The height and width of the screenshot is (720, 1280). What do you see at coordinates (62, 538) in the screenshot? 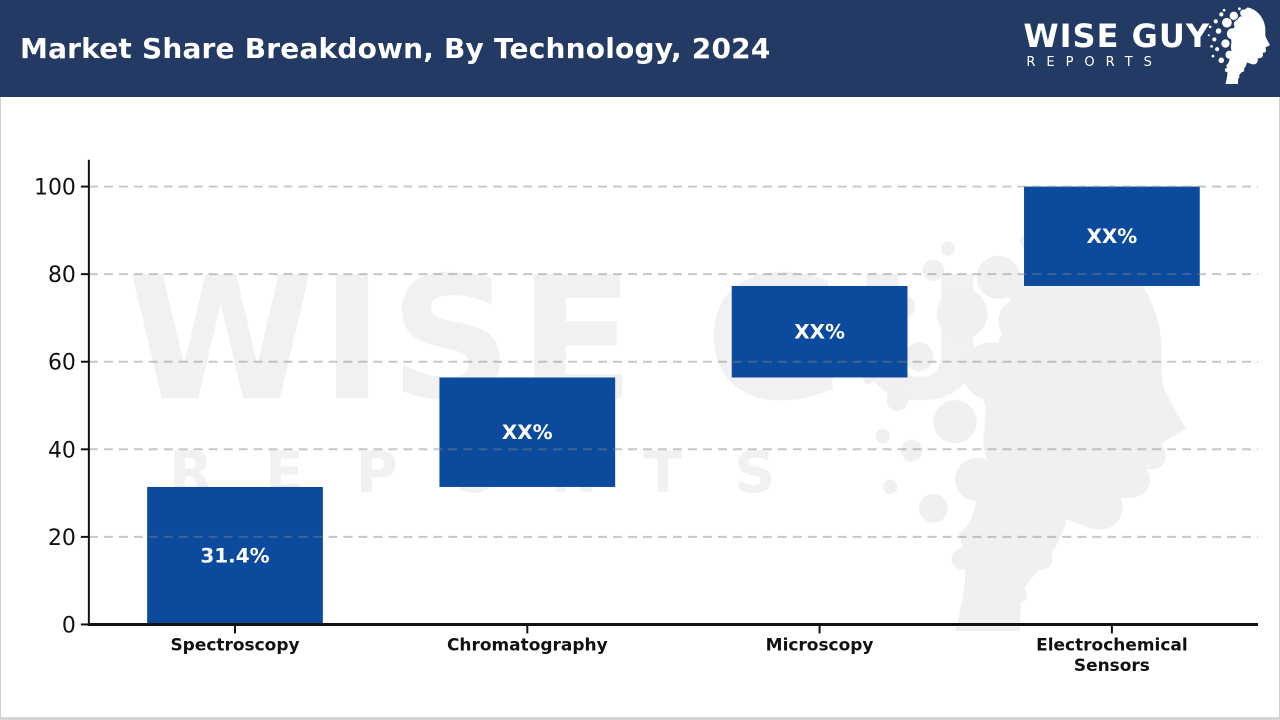
I see `y-tick-label: 20` at bounding box center [62, 538].